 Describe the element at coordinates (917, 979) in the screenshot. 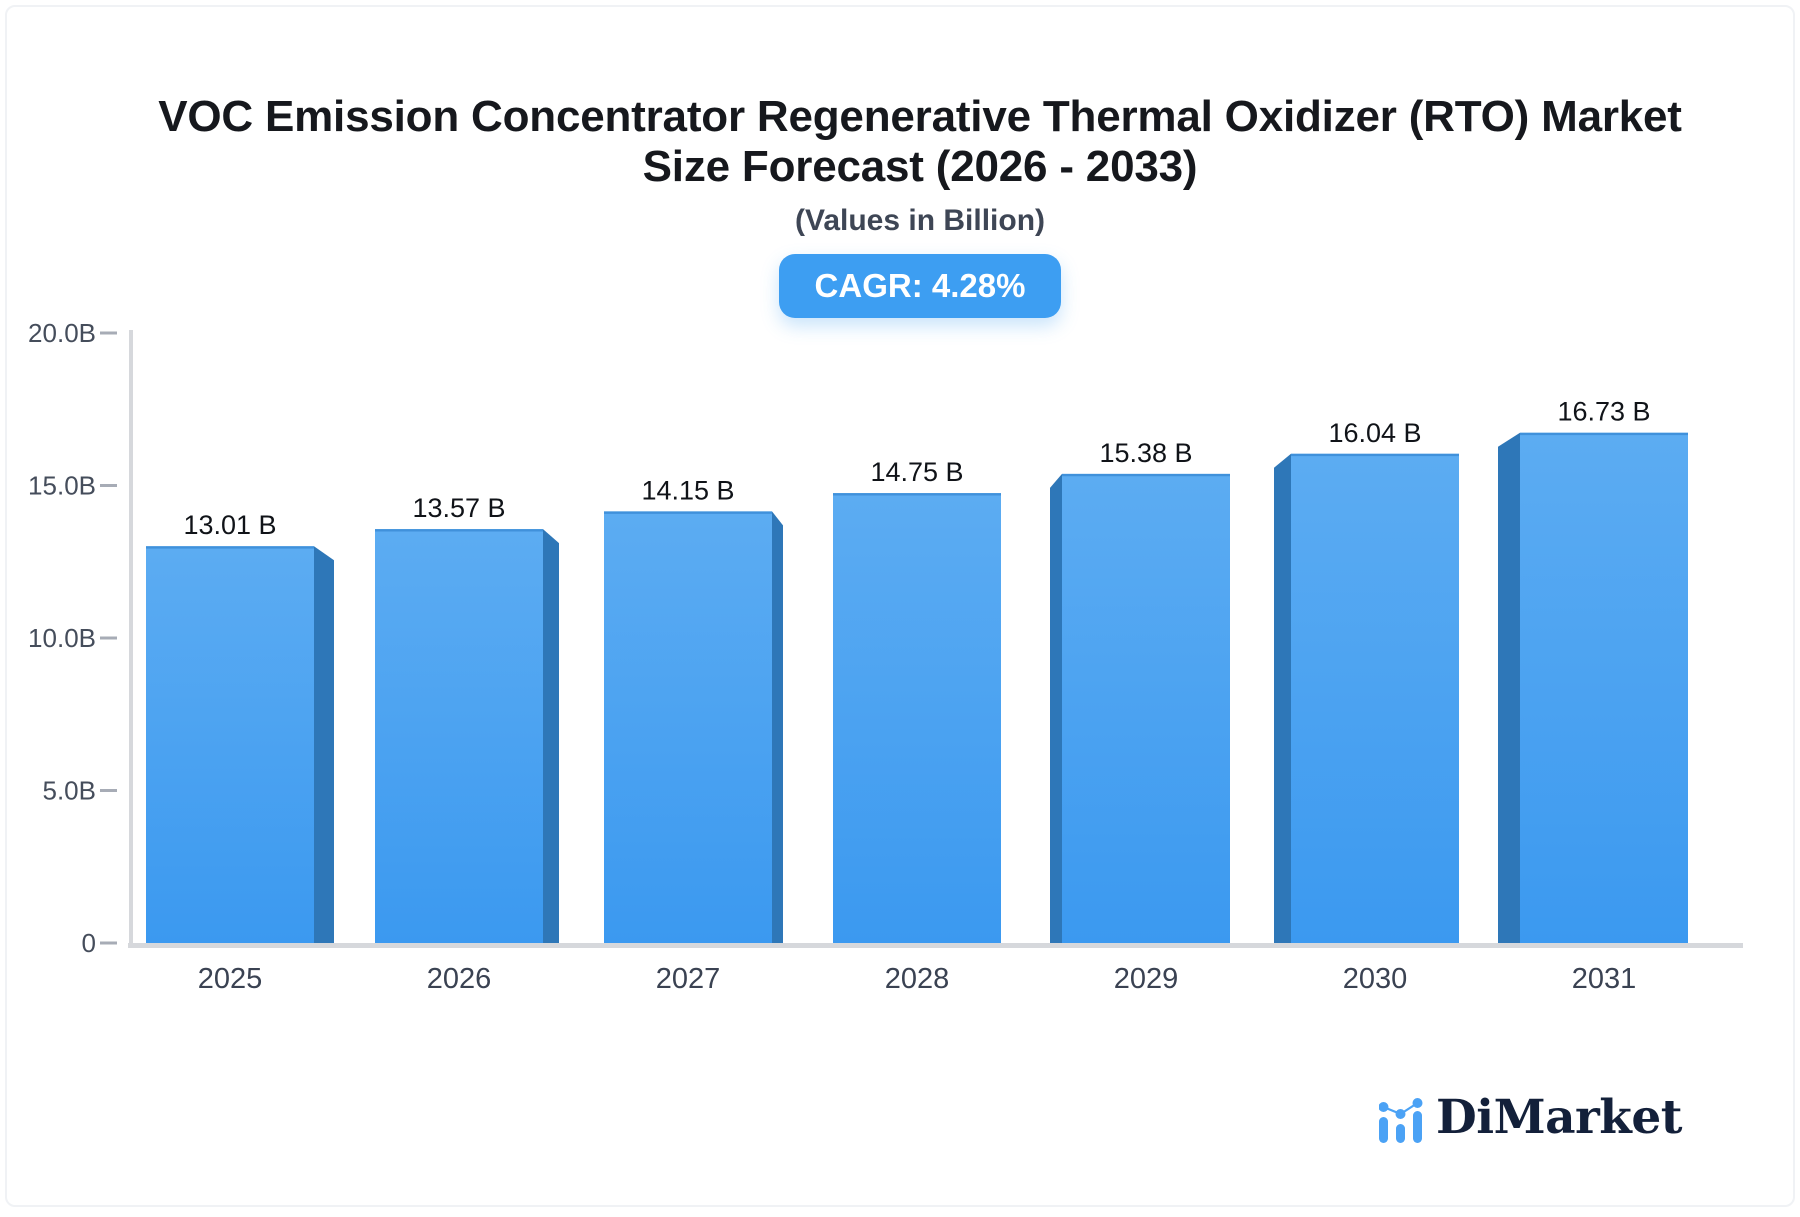

I see `x-axis-label: 2028` at that location.